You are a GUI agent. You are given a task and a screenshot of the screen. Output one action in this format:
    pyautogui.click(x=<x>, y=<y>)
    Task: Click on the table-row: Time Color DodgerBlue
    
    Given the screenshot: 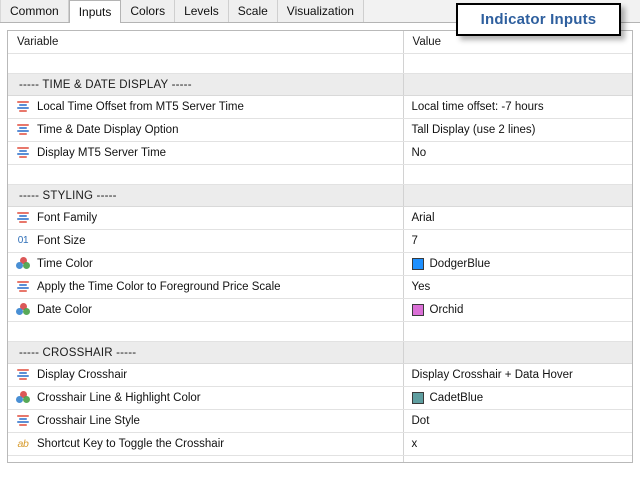 What is the action you would take?
    pyautogui.click(x=320, y=264)
    